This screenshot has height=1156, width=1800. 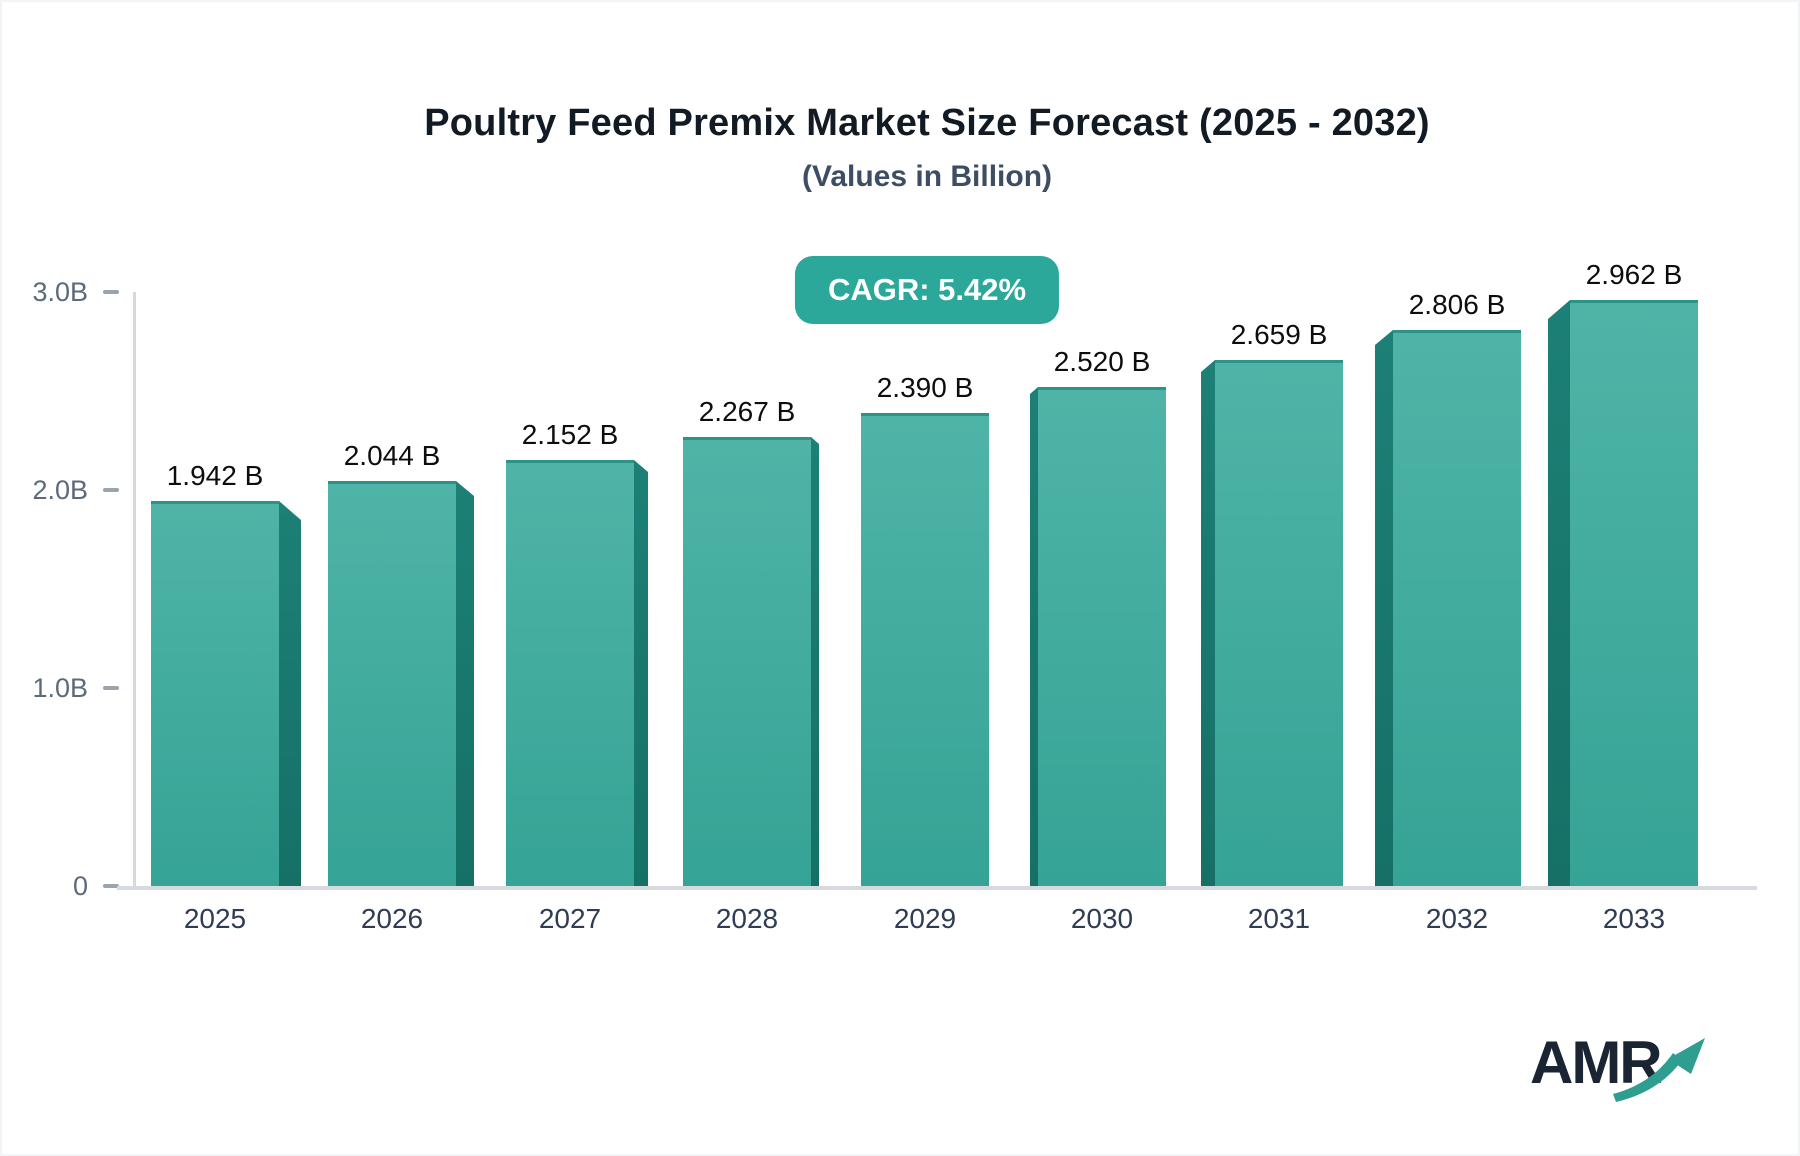 What do you see at coordinates (392, 918) in the screenshot?
I see `x-tick-label-2026: 2026` at bounding box center [392, 918].